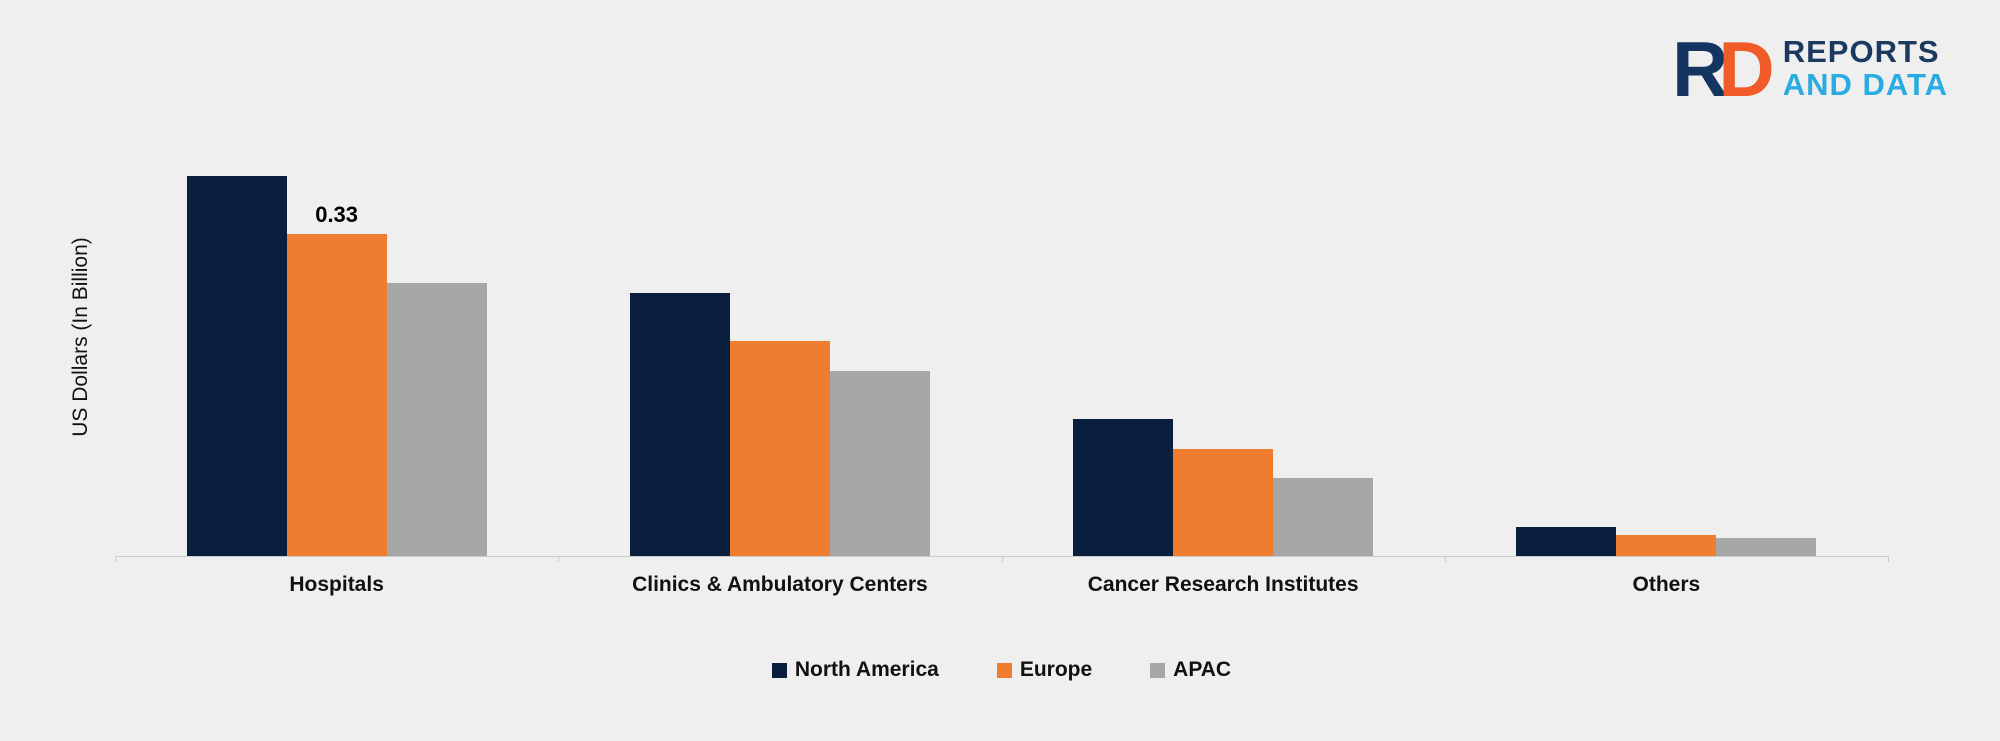 The width and height of the screenshot is (2000, 741). I want to click on bar-apac-cancer-research-institutes, so click(1323, 517).